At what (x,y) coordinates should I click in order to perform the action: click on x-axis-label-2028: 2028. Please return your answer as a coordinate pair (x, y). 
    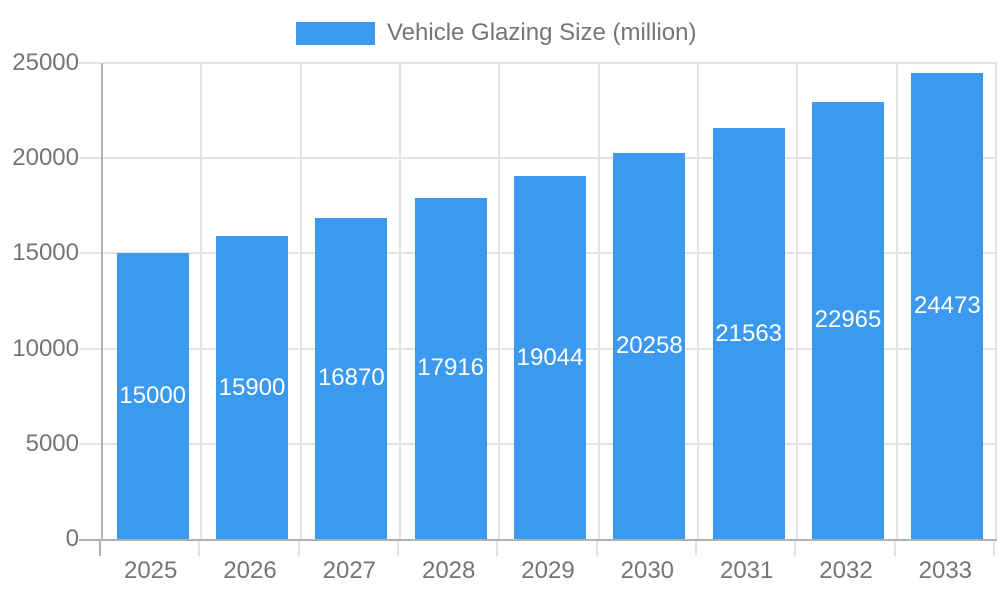
    Looking at the image, I should click on (448, 570).